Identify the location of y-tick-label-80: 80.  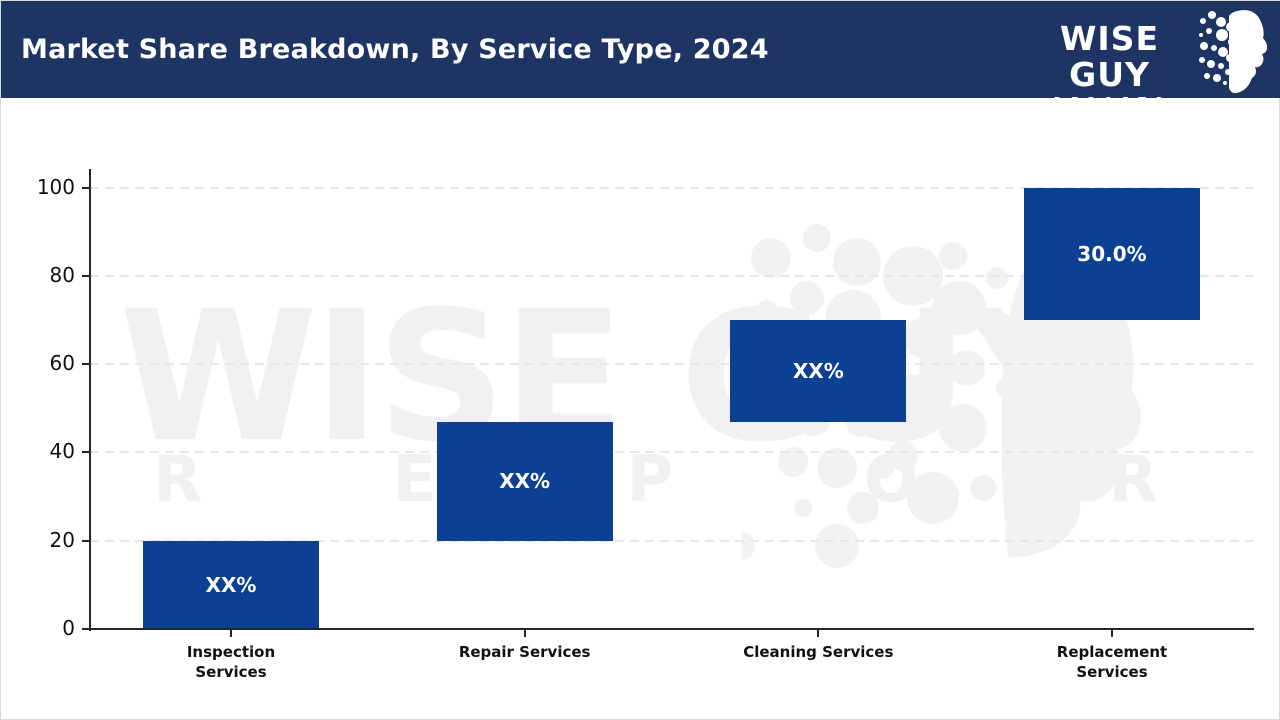
(62, 274).